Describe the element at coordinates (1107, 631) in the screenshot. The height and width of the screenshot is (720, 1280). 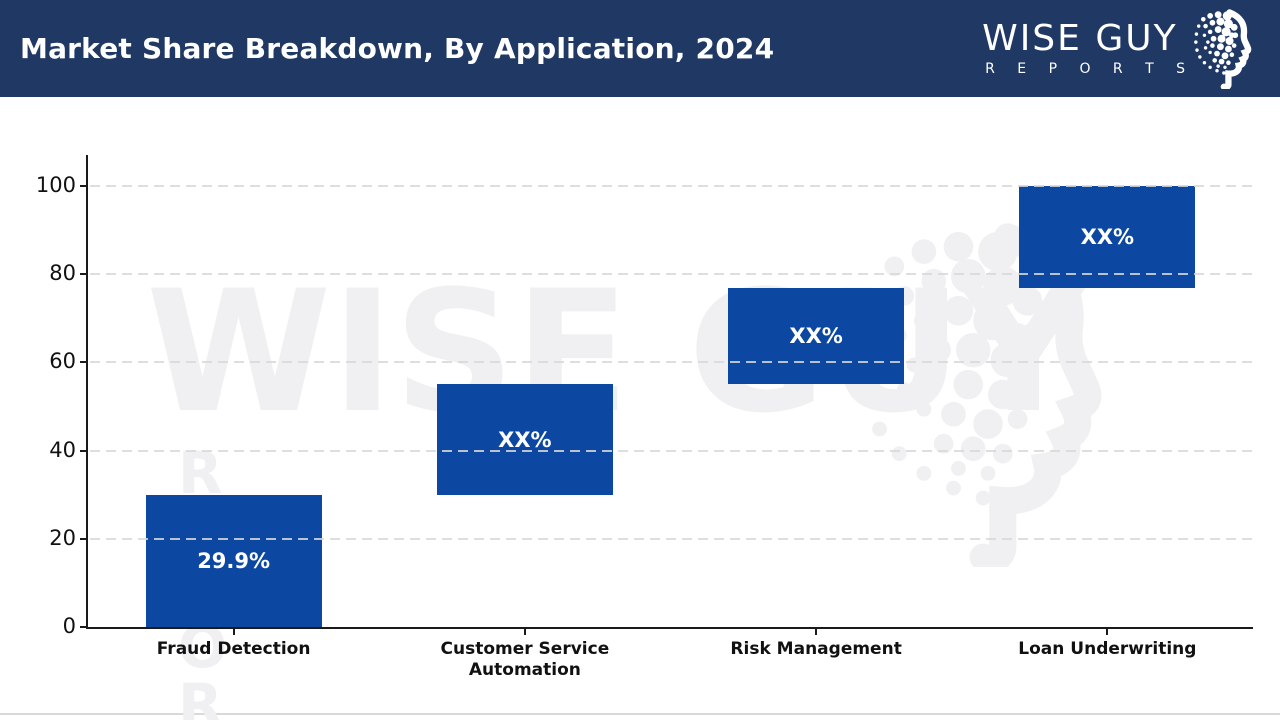
I see `x-tickmark-loan-underwriting` at that location.